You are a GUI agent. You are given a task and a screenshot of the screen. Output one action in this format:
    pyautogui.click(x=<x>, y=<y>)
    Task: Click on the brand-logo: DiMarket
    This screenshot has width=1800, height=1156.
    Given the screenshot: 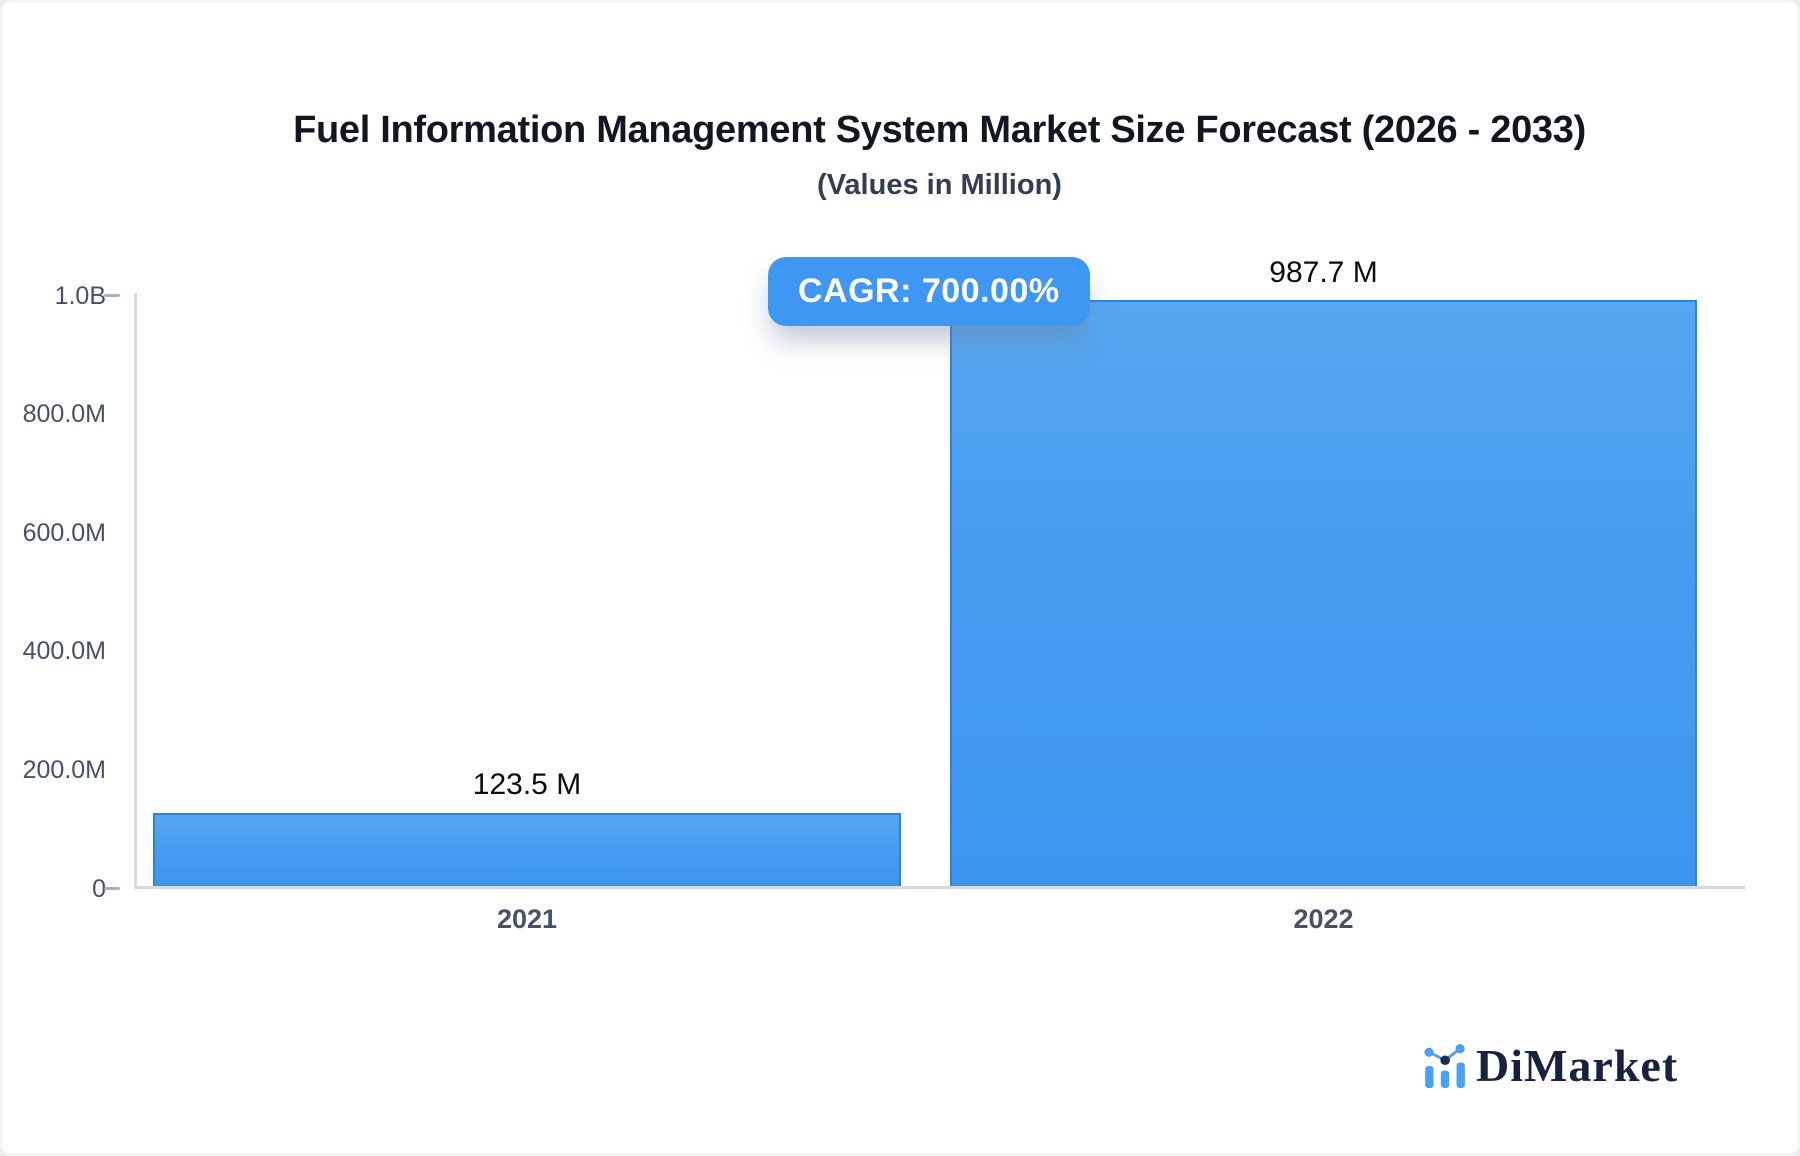 What is the action you would take?
    pyautogui.click(x=1549, y=1066)
    